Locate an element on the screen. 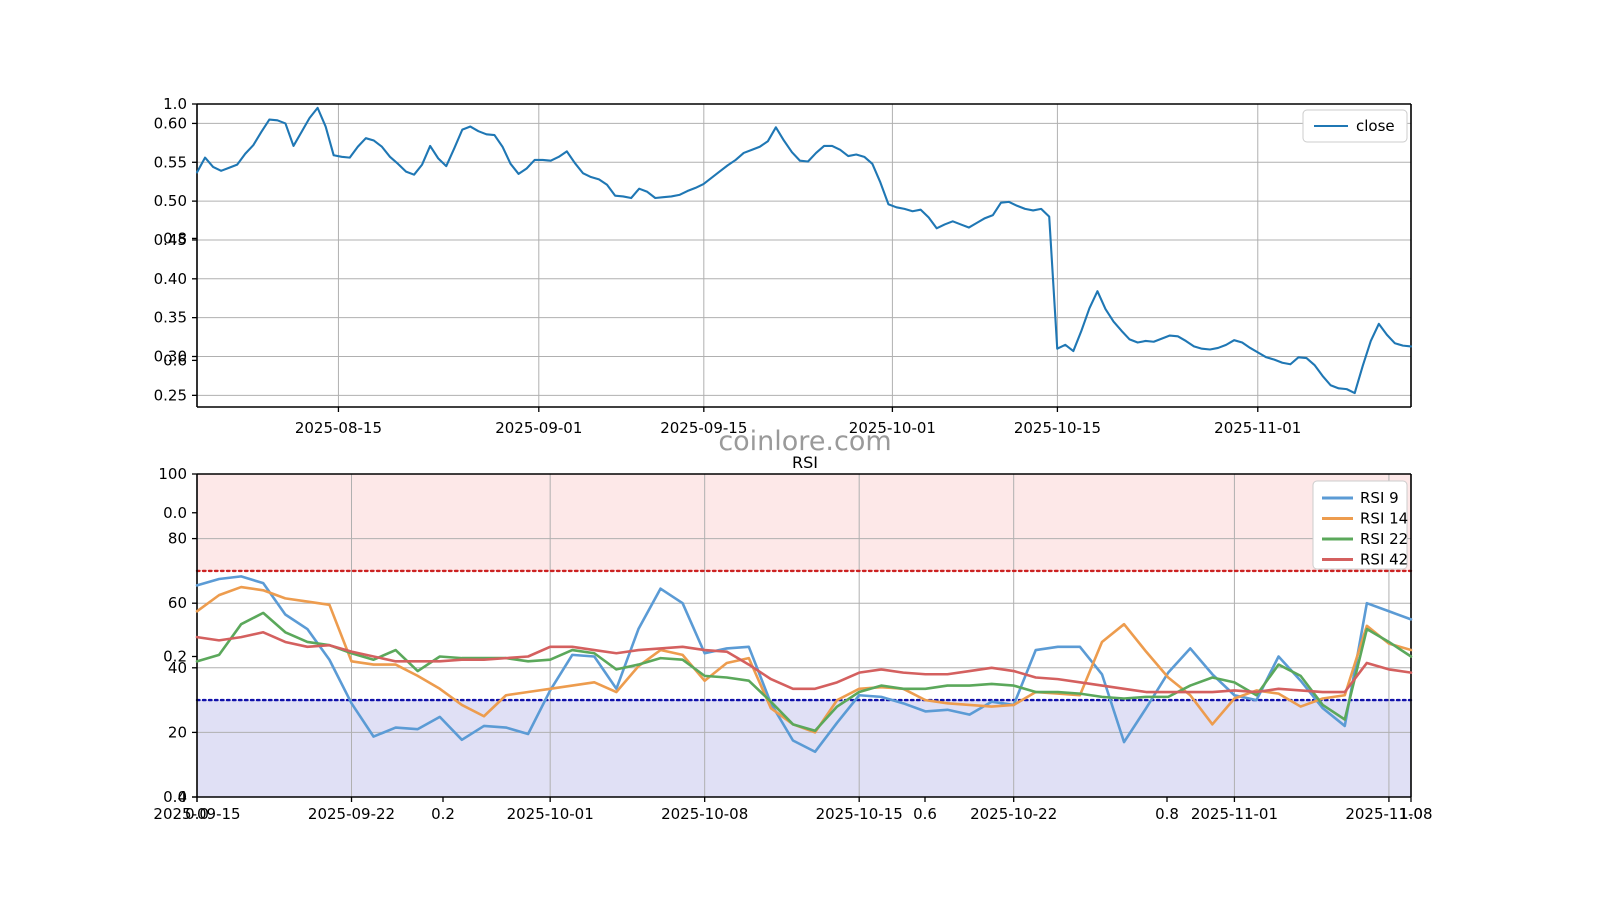  price-legend is located at coordinates (1355, 126).